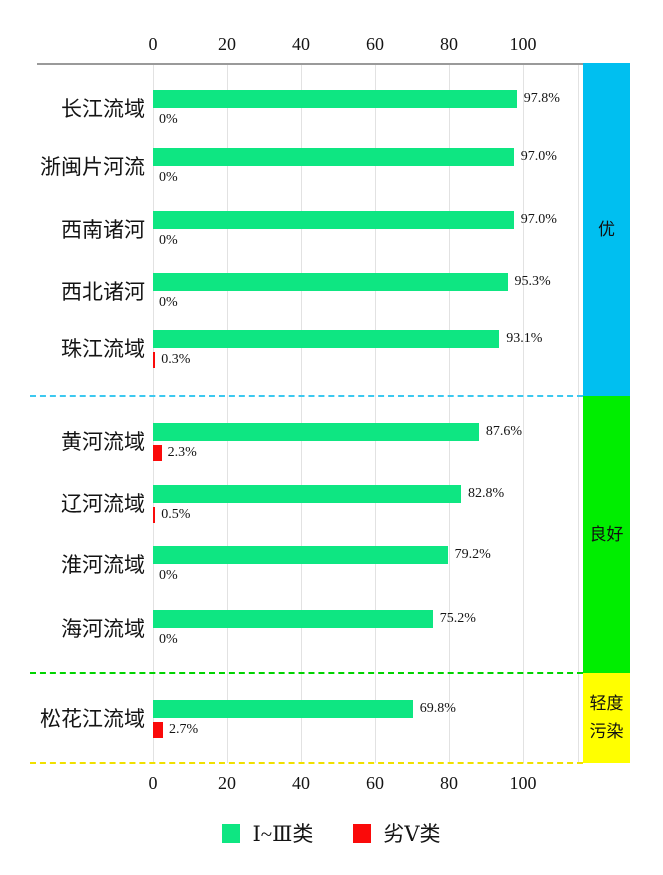 This screenshot has height=875, width=663. I want to click on grade-strip-section: 优, so click(606, 229).